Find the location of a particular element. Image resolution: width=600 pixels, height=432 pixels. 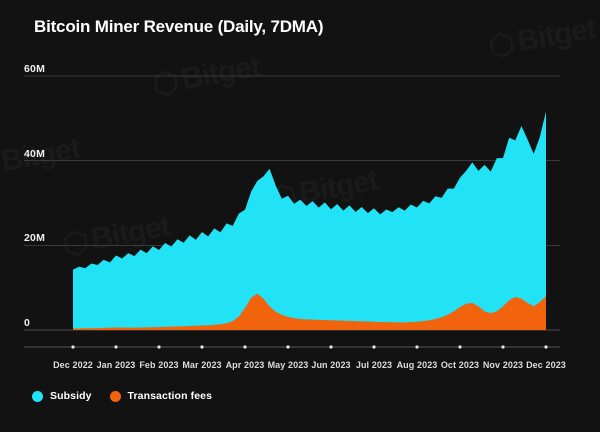

x-axis-tick-label: Apr 2023 is located at coordinates (245, 365).